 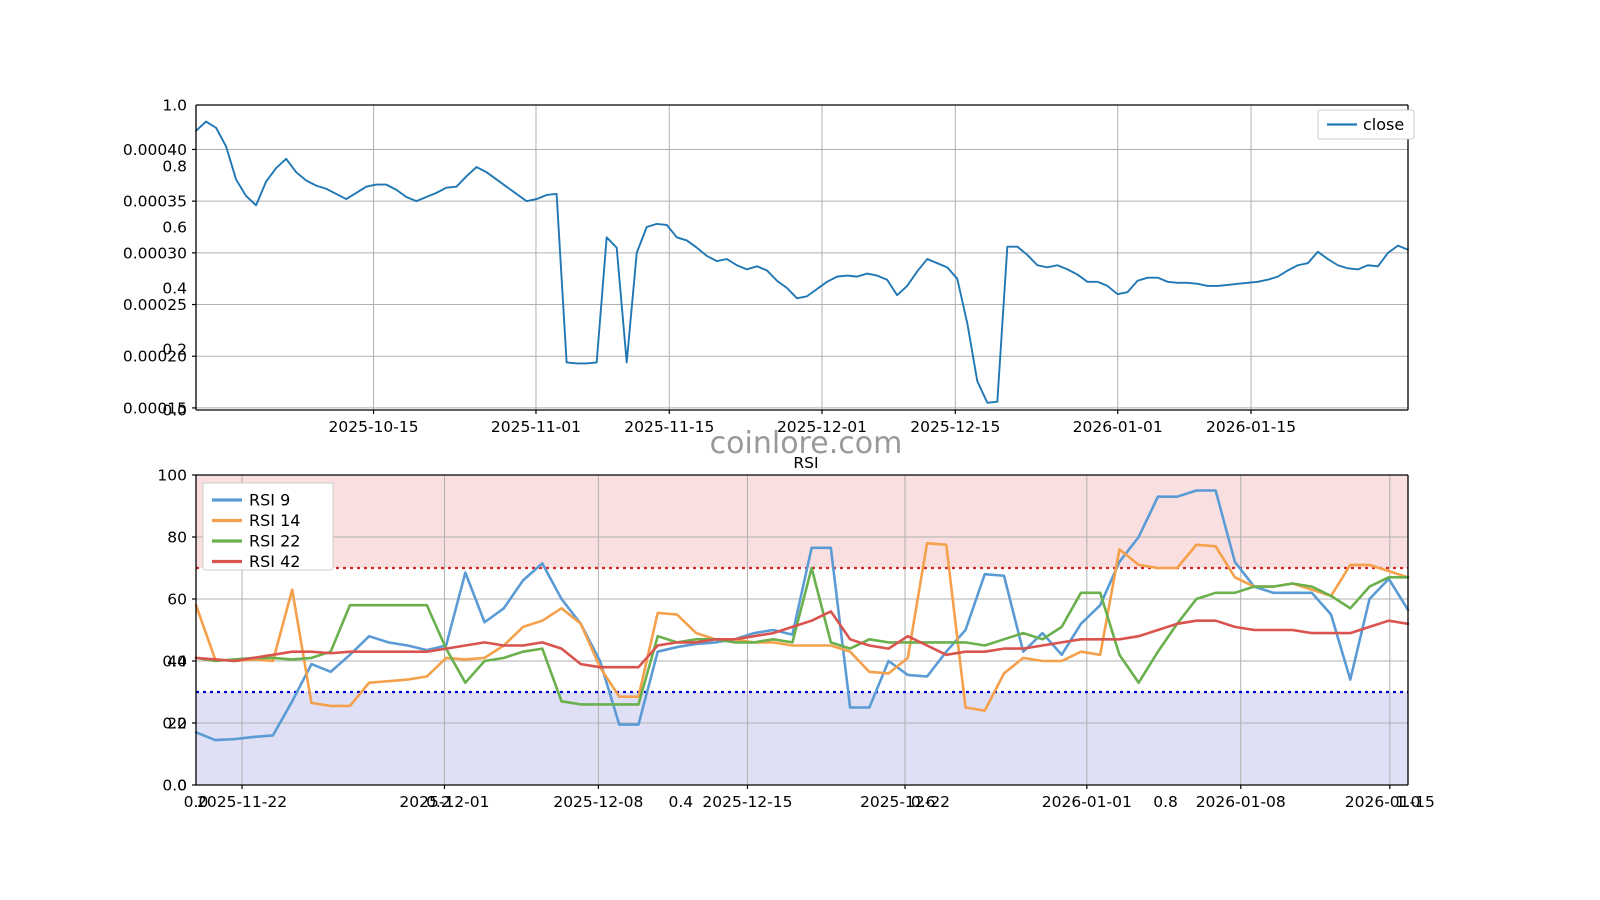 I want to click on price-xtick-2026-01-01: 2026-01-01, so click(x=1118, y=427).